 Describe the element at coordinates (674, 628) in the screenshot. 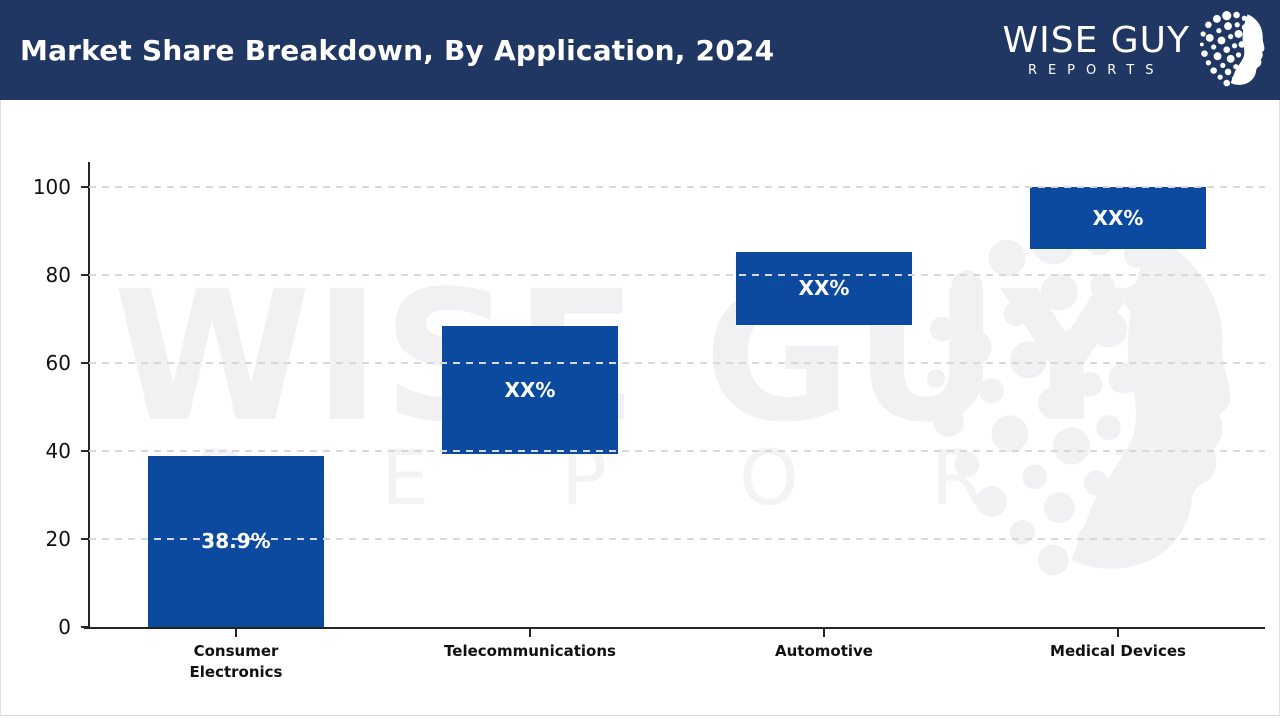

I see `x-axis-line` at that location.